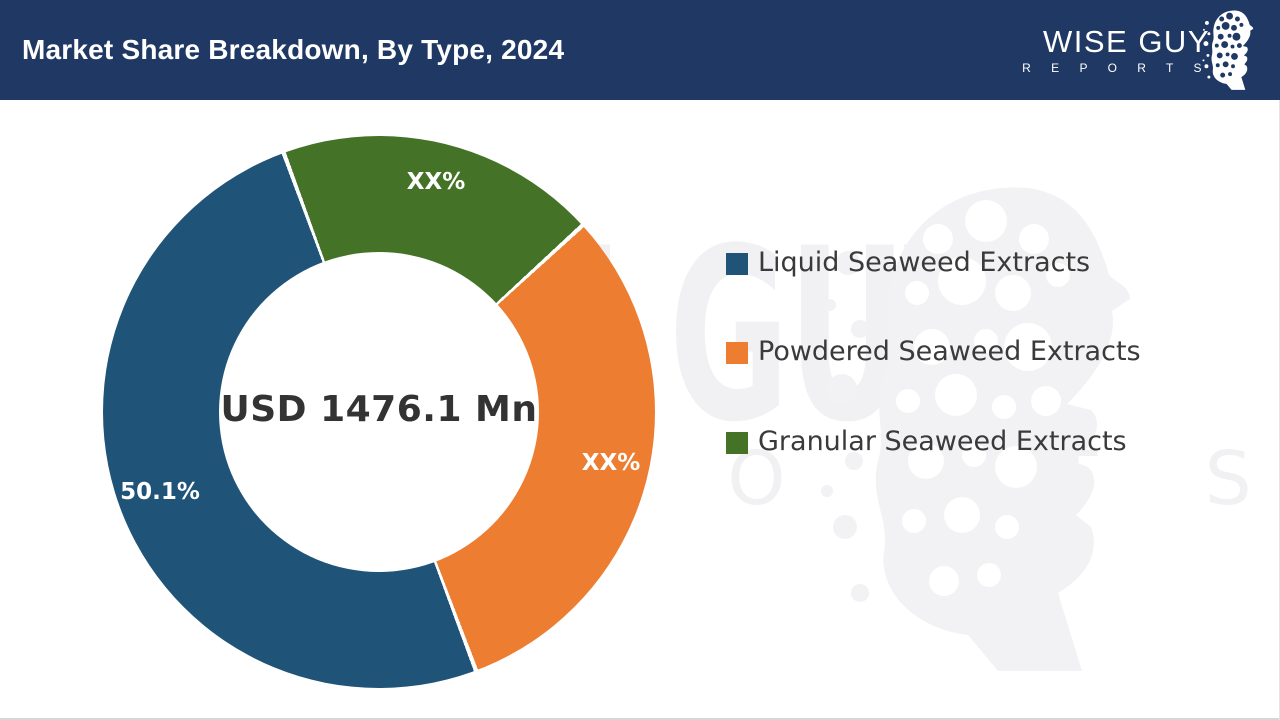 The image size is (1280, 720). I want to click on center-value-label: USD 1476.1 Mn, so click(379, 409).